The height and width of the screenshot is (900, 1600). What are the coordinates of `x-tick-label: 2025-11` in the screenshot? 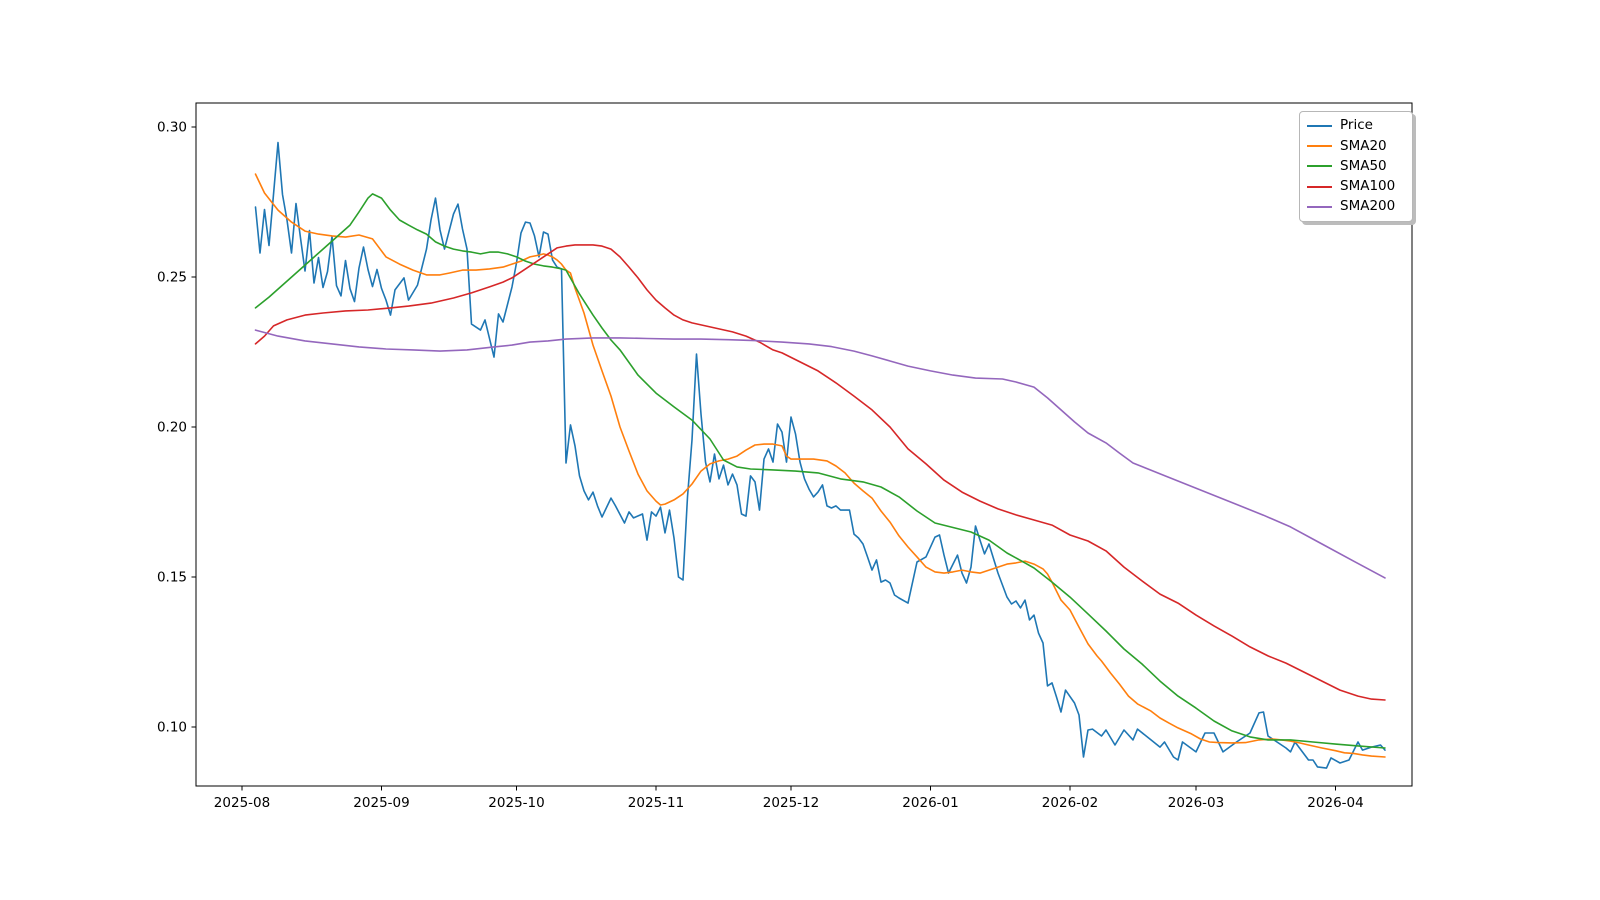 It's located at (656, 803).